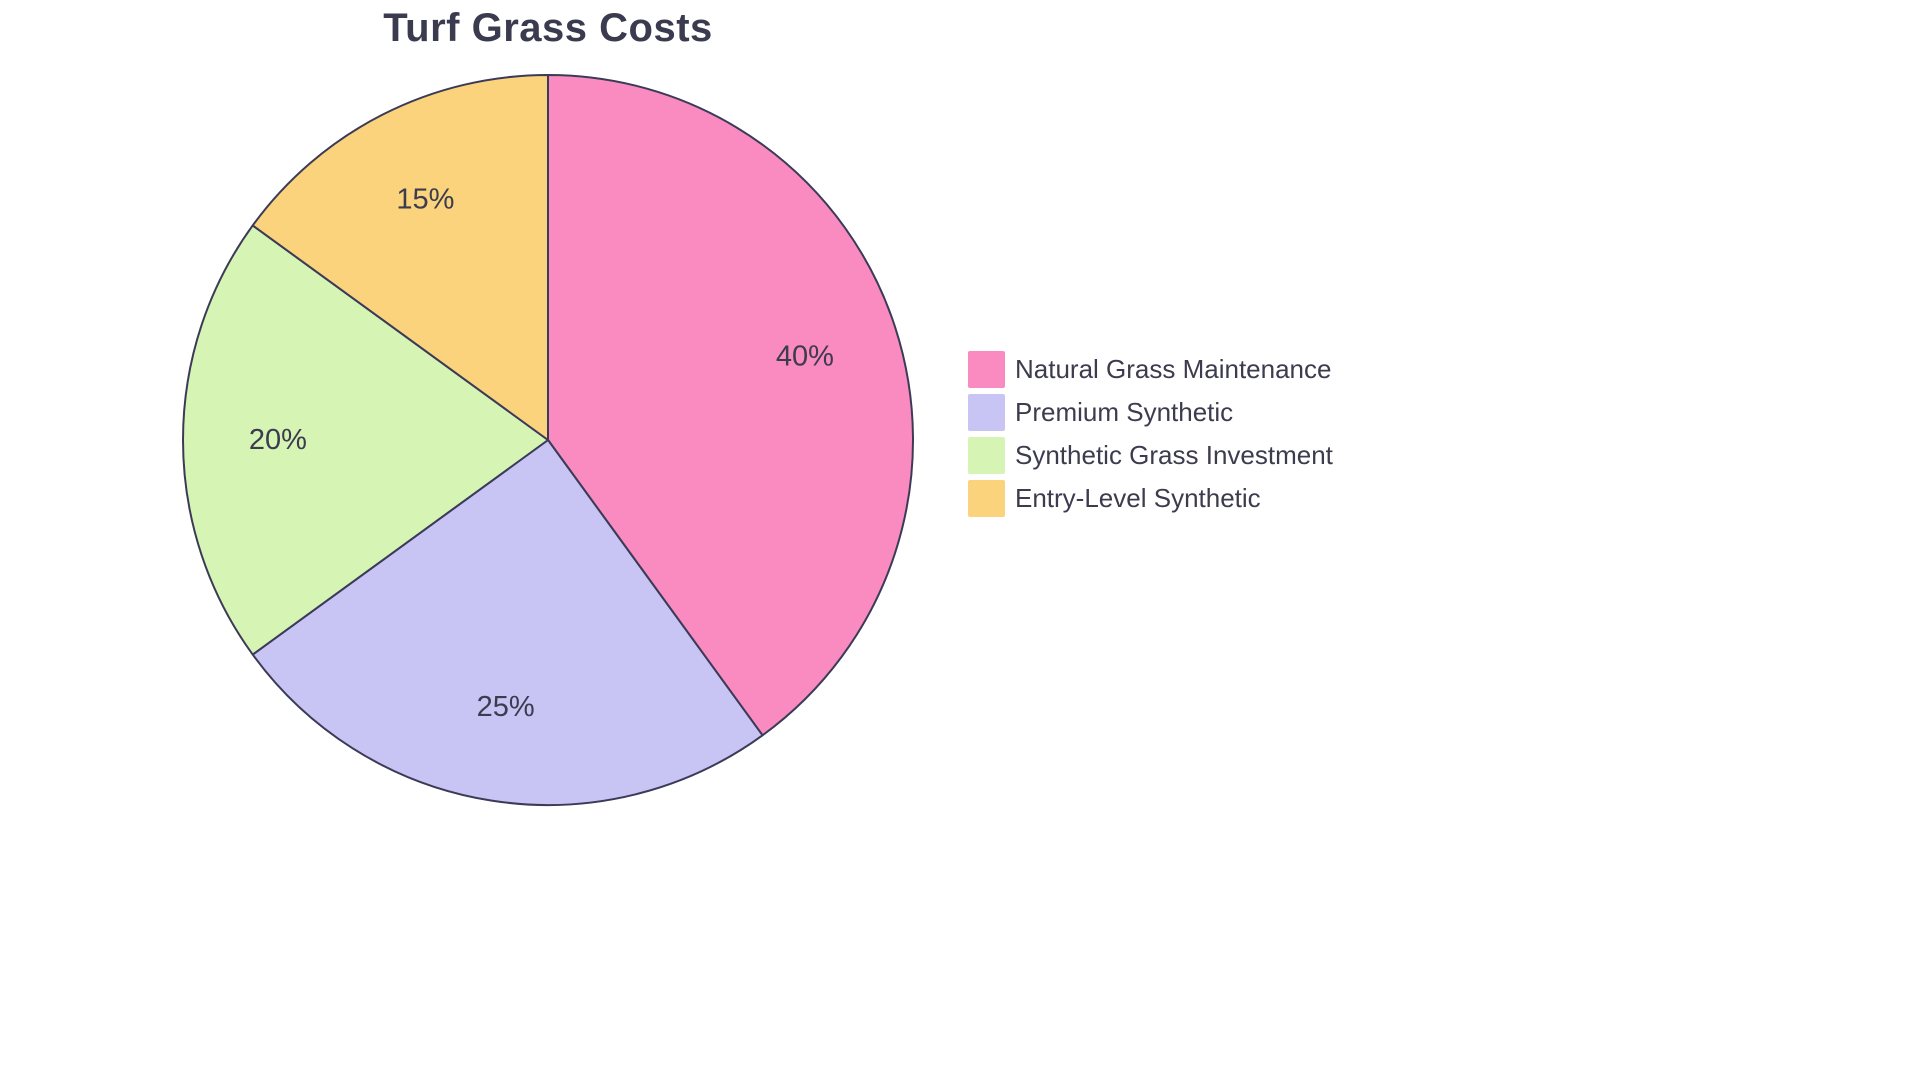 The width and height of the screenshot is (1920, 1083). What do you see at coordinates (1173, 369) in the screenshot?
I see `legend-label: Natural Grass Maintenance` at bounding box center [1173, 369].